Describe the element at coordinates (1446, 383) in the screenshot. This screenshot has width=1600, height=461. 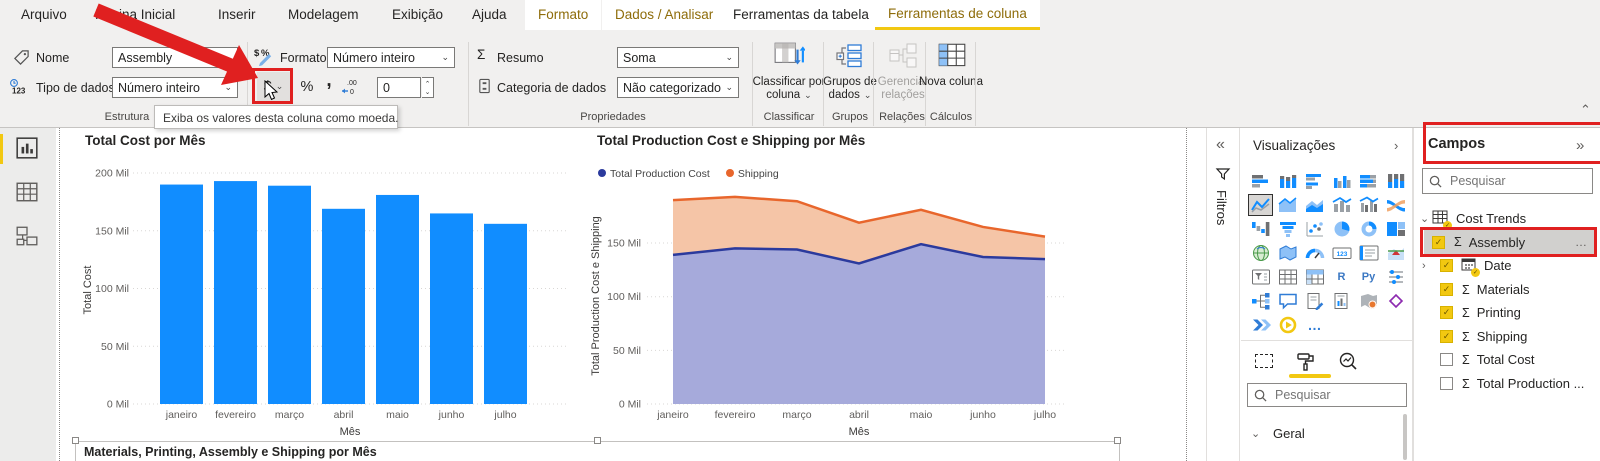
I see `total-production-checkbox` at that location.